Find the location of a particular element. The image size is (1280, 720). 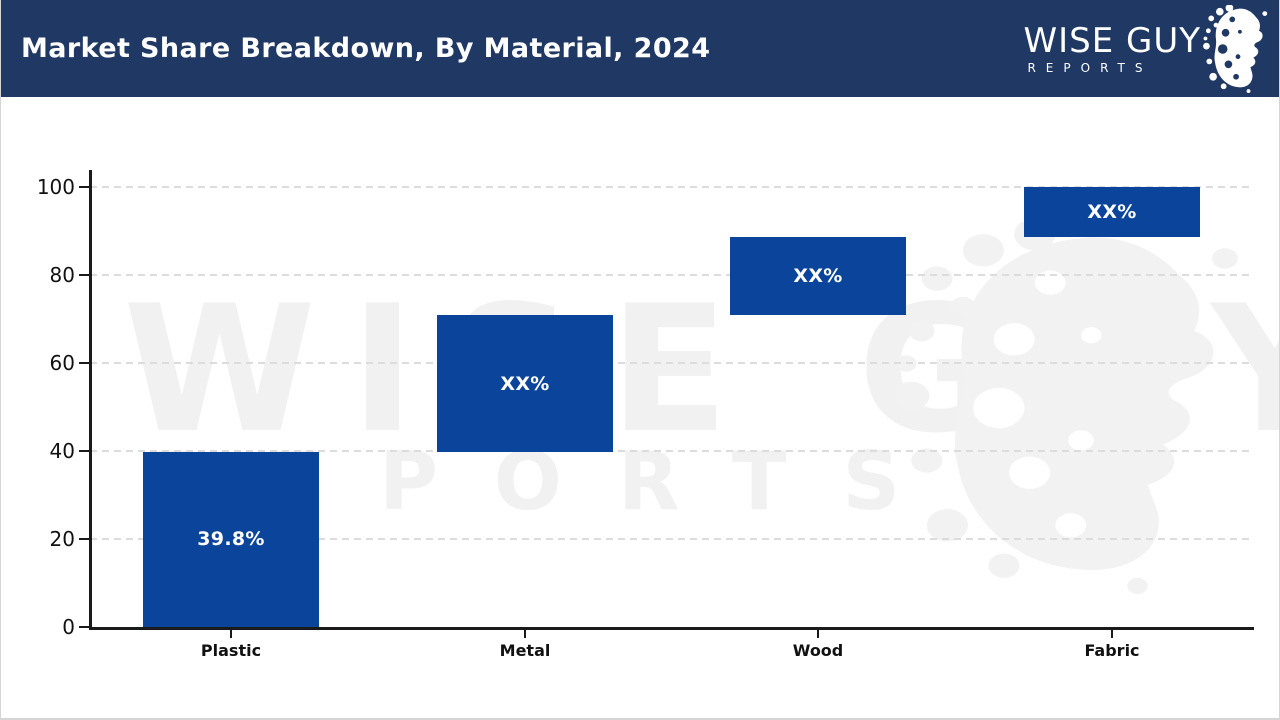

y-axis-line is located at coordinates (90, 399).